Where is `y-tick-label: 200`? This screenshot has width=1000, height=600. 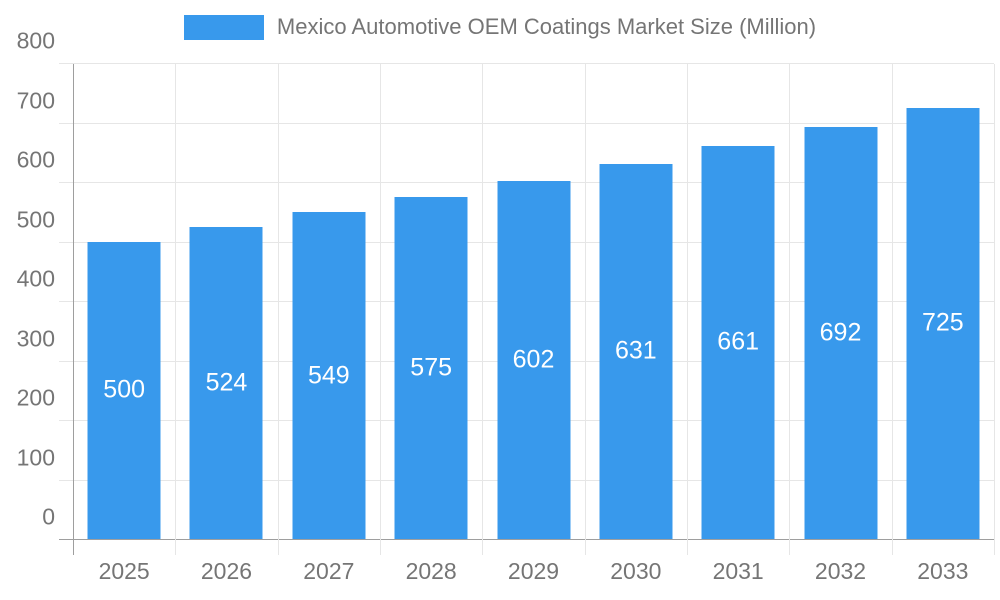
y-tick-label: 200 is located at coordinates (35, 397).